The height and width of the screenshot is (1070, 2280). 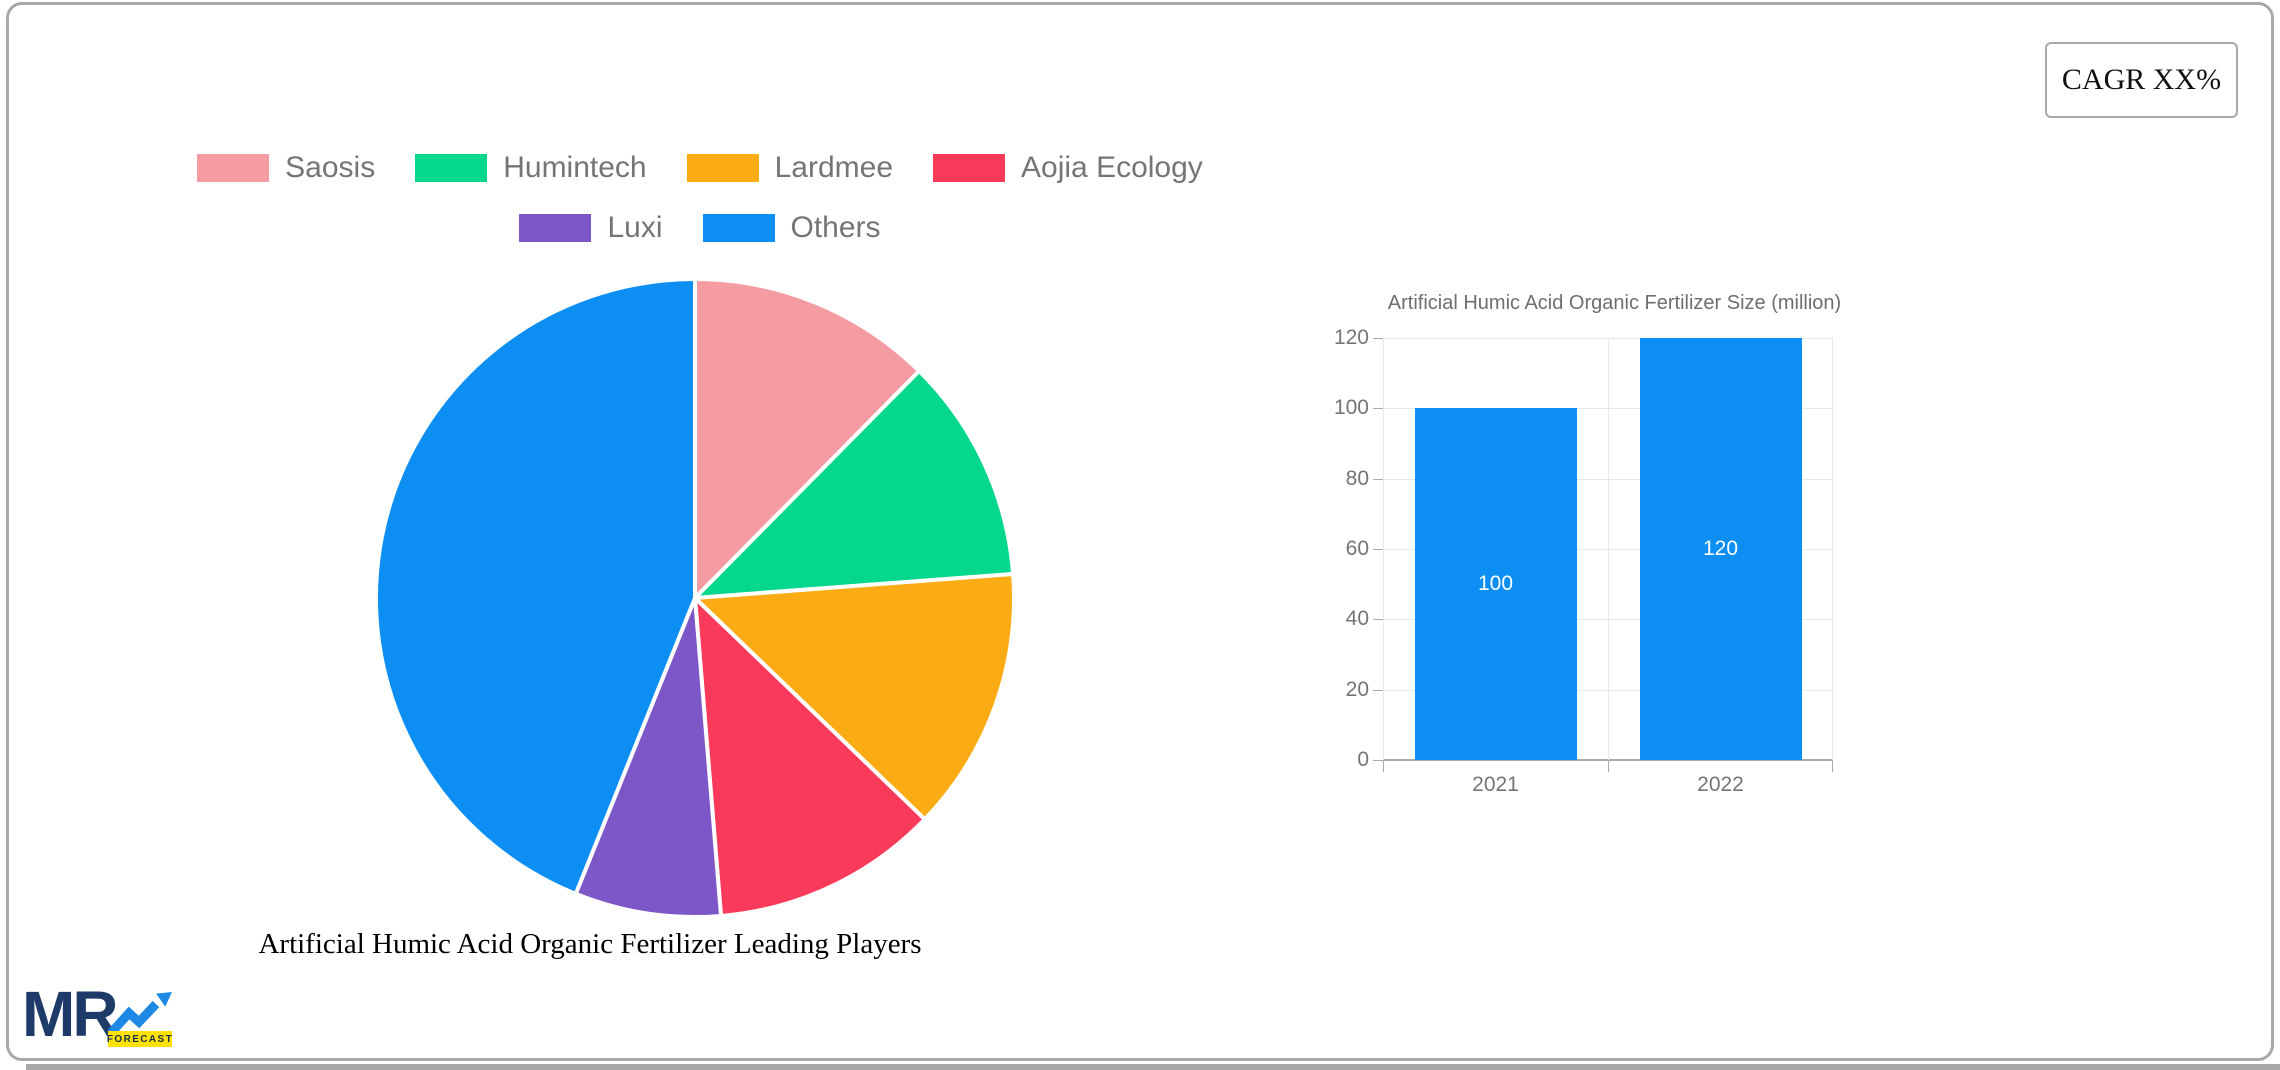 I want to click on legend-item-humintech: Humintech, so click(x=531, y=168).